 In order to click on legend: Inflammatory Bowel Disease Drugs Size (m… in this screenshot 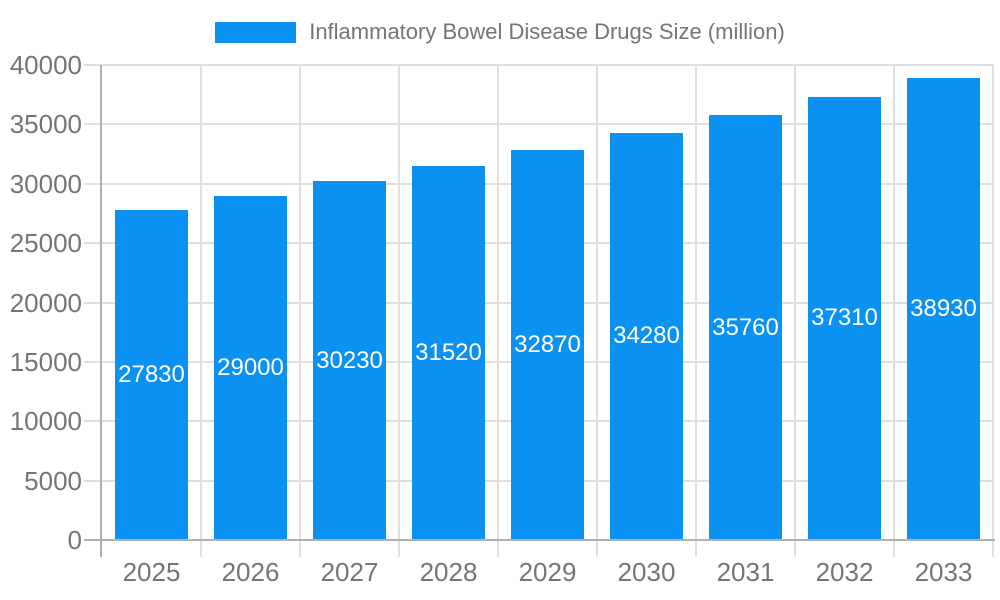, I will do `click(500, 32)`.